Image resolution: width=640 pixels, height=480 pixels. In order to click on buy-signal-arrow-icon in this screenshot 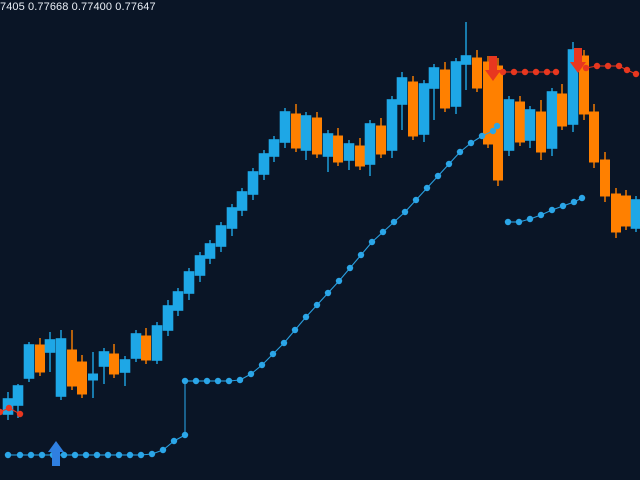, I will do `click(56, 453)`.